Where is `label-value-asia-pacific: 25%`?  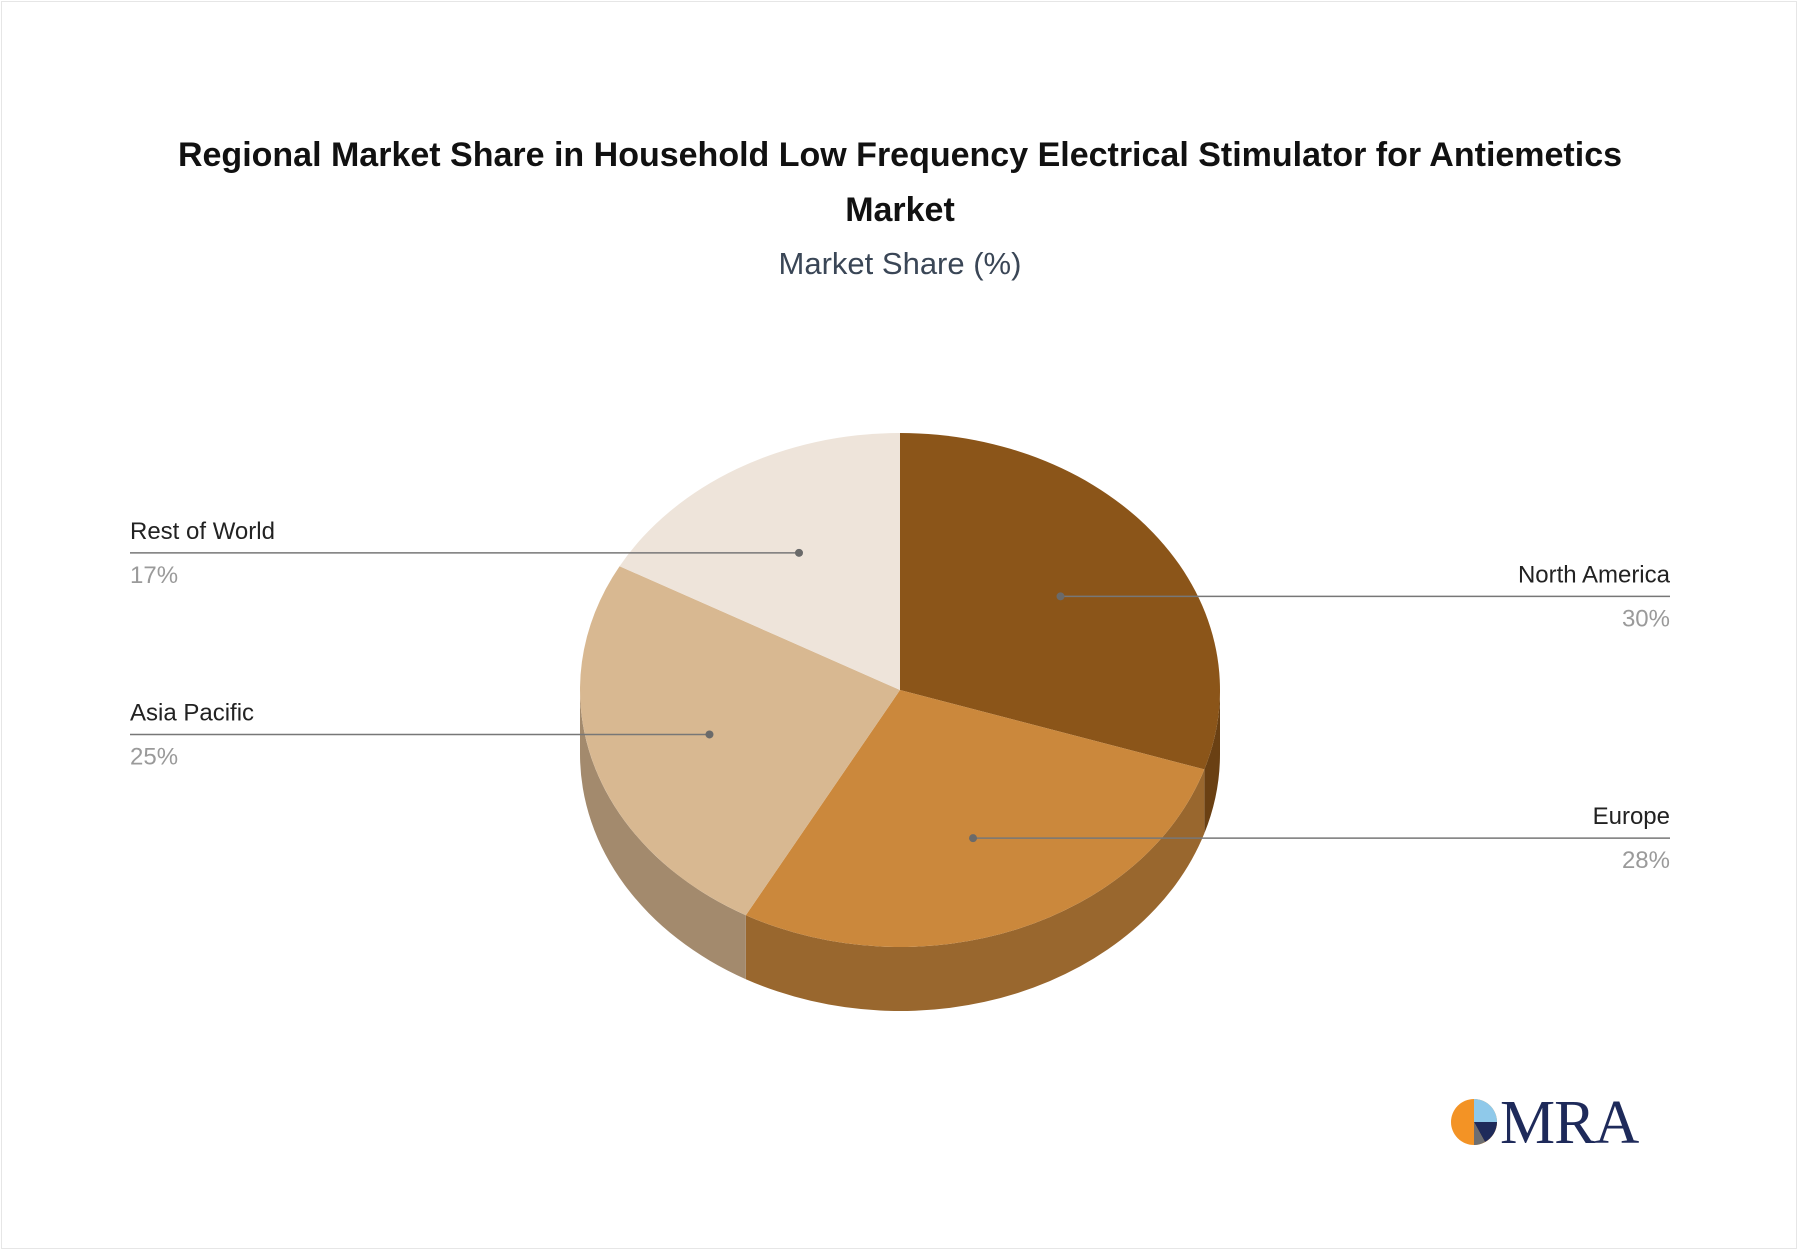 label-value-asia-pacific: 25% is located at coordinates (154, 756).